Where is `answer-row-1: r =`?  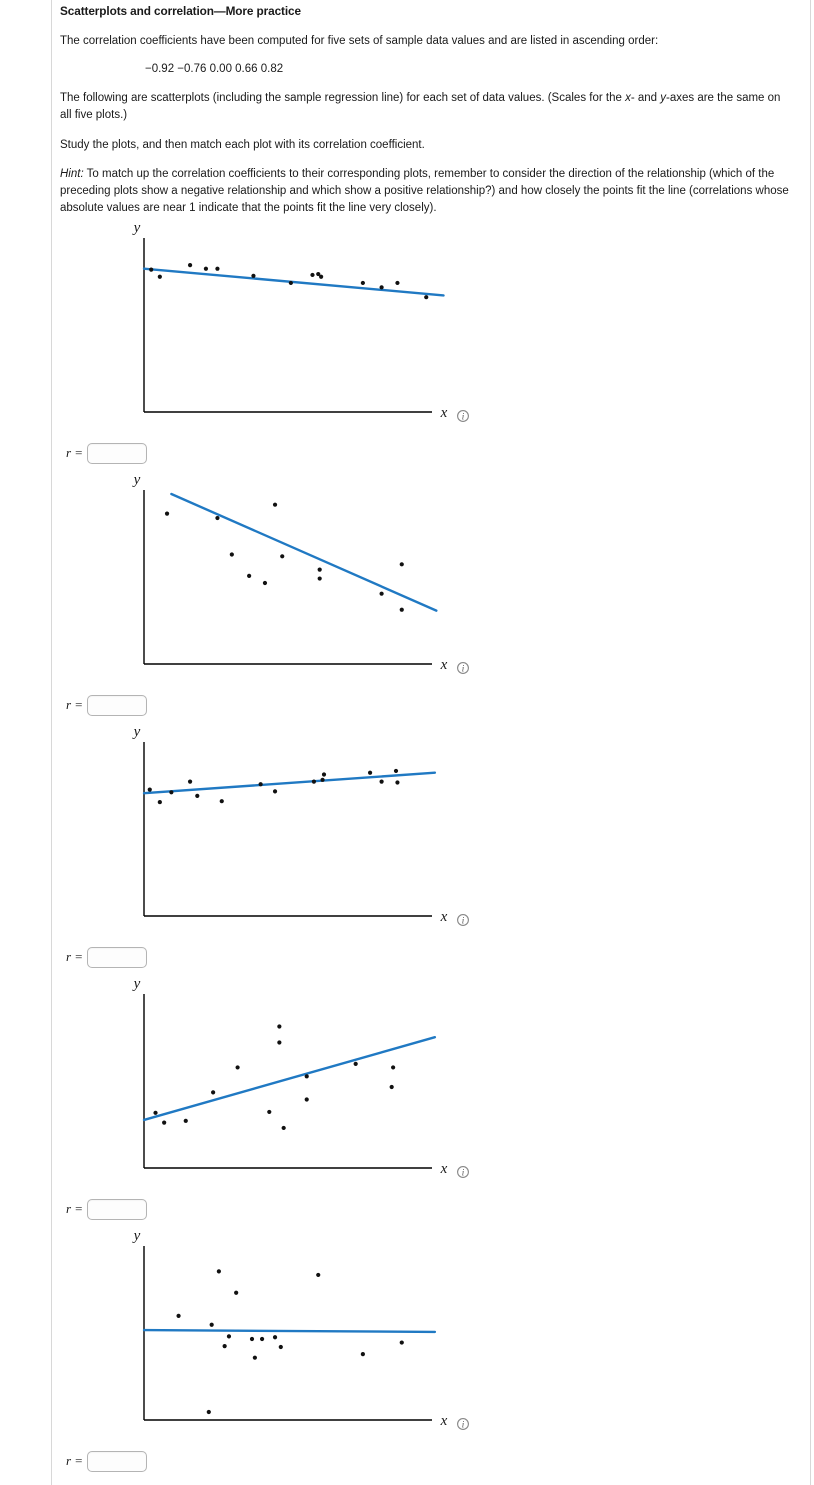 answer-row-1: r = is located at coordinates (427, 453).